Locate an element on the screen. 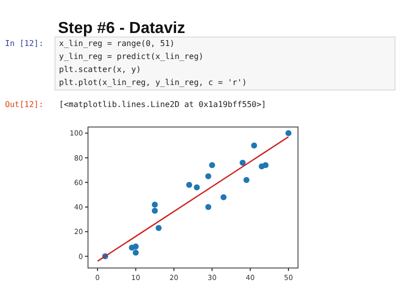 The width and height of the screenshot is (400, 300). chart-title: Step #6 - Dataviz is located at coordinates (122, 28).